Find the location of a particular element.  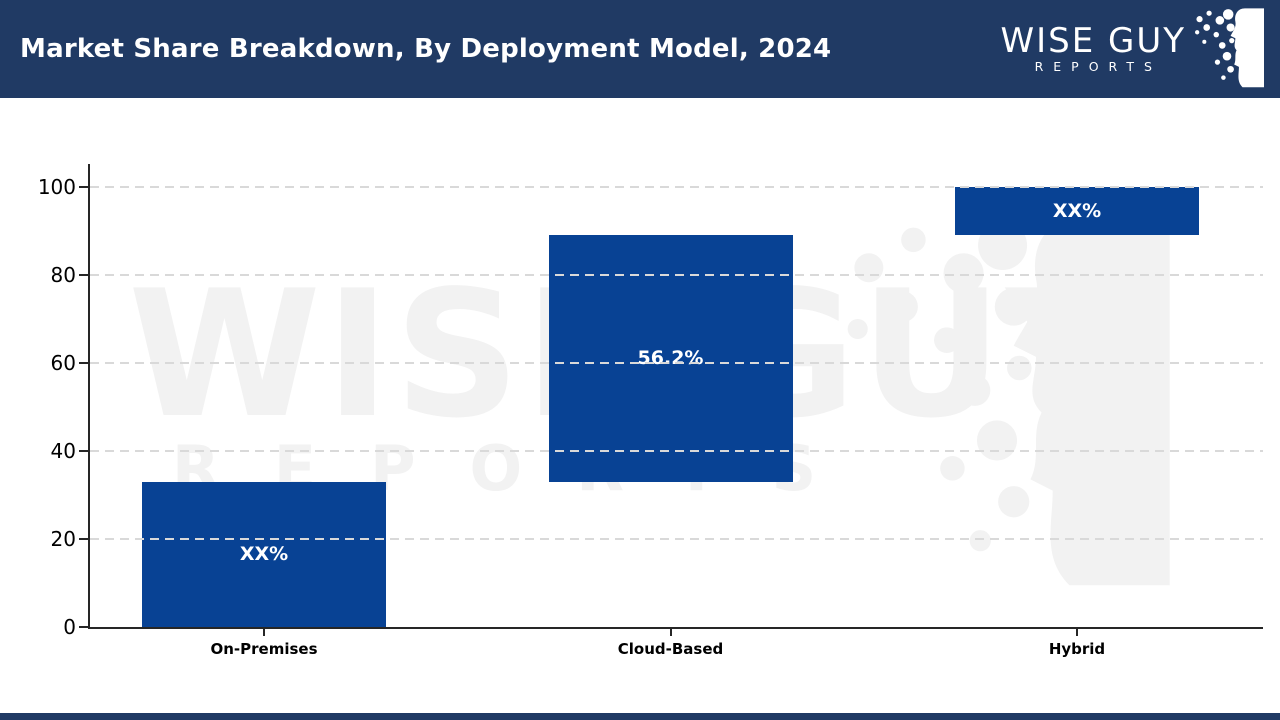

y-tick-label-0: 0 is located at coordinates (69, 627).